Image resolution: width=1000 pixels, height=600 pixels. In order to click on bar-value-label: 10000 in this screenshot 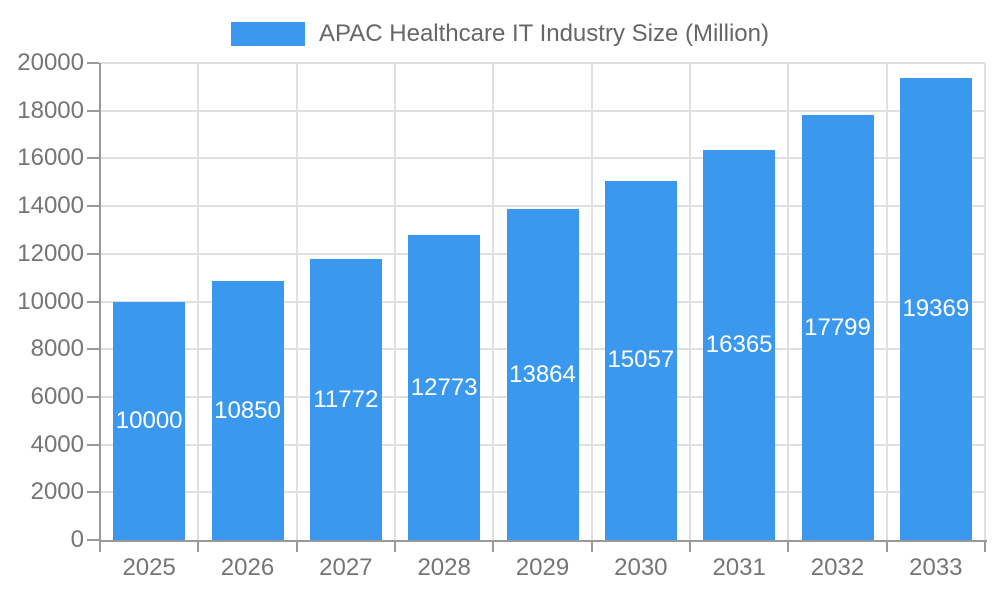, I will do `click(149, 420)`.